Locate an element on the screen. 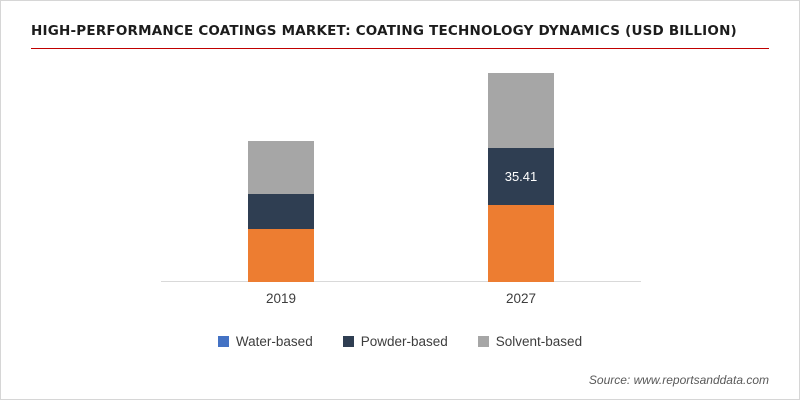  legend-item-solvent-based: Solvent-based is located at coordinates (530, 341).